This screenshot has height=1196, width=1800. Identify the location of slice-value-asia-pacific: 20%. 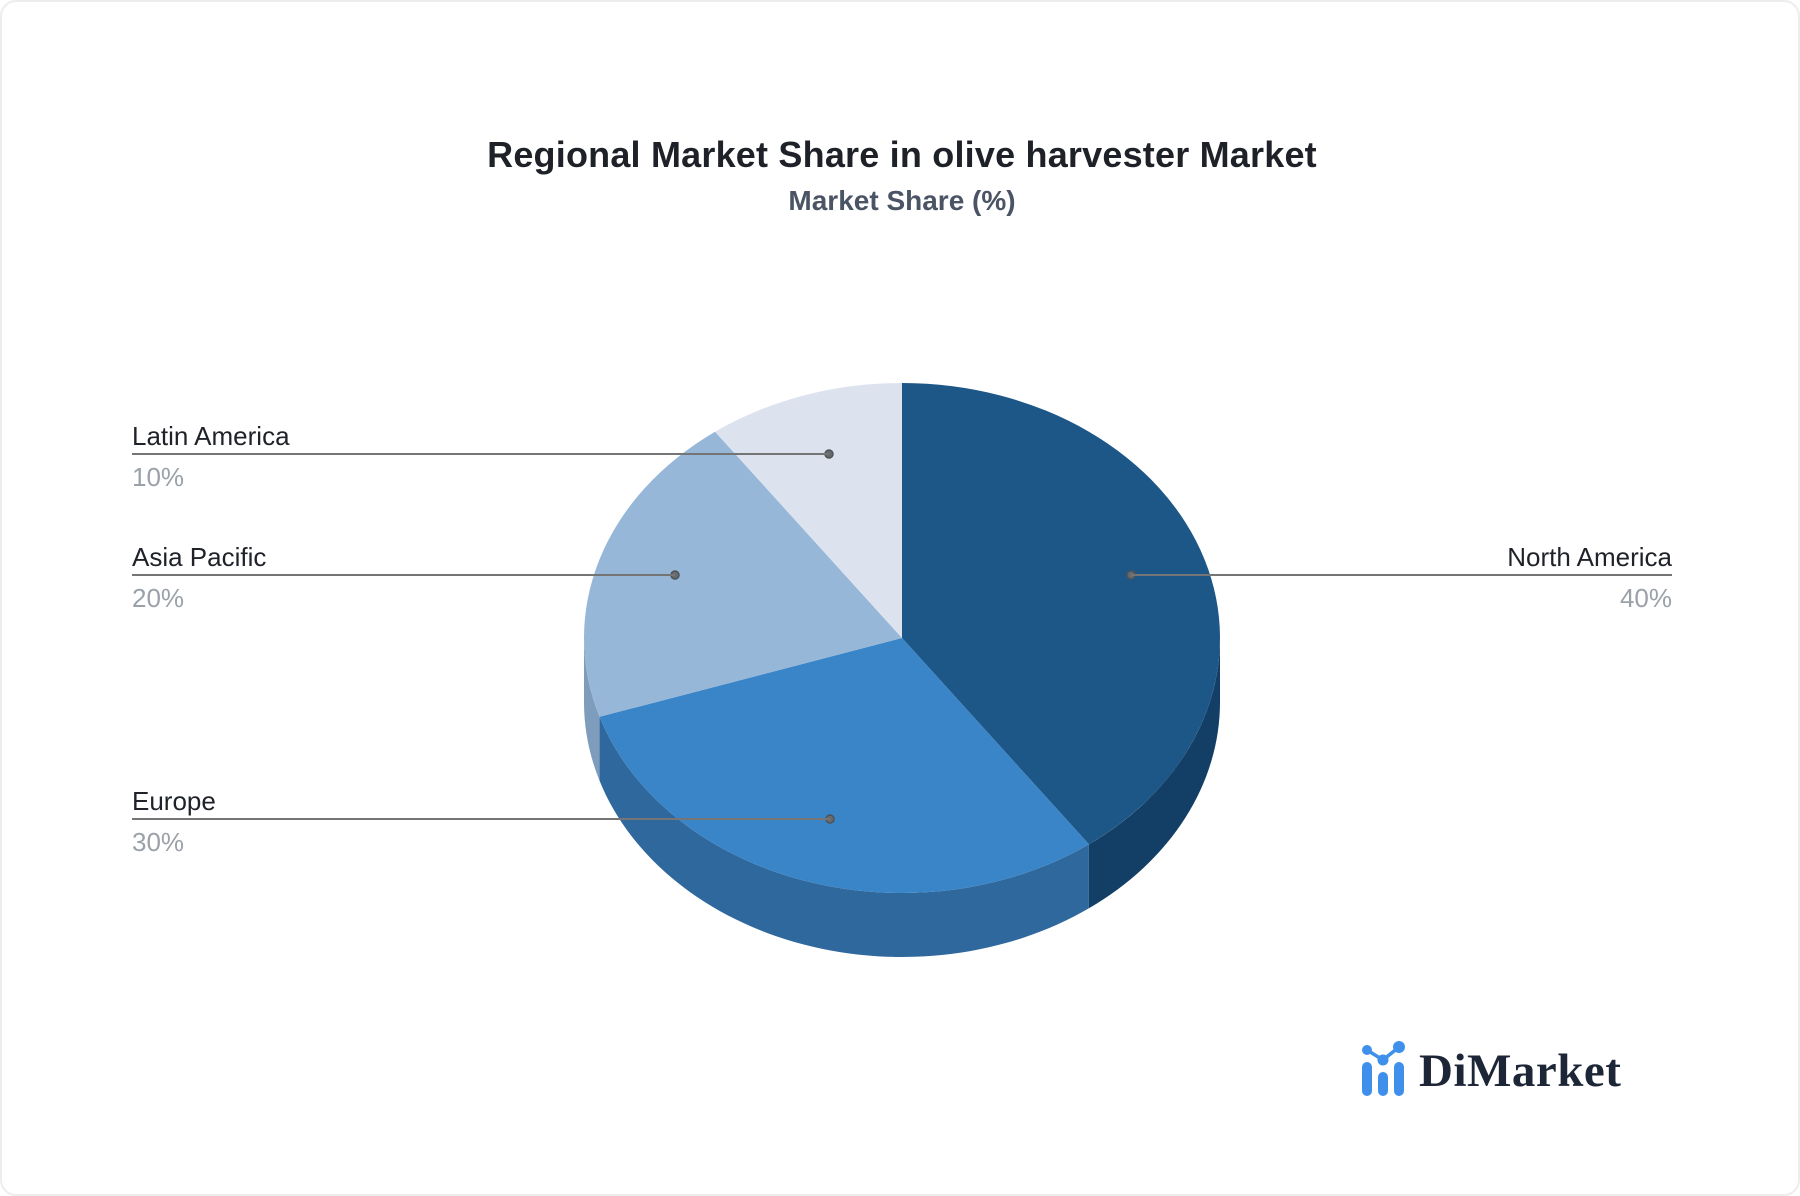
(158, 598).